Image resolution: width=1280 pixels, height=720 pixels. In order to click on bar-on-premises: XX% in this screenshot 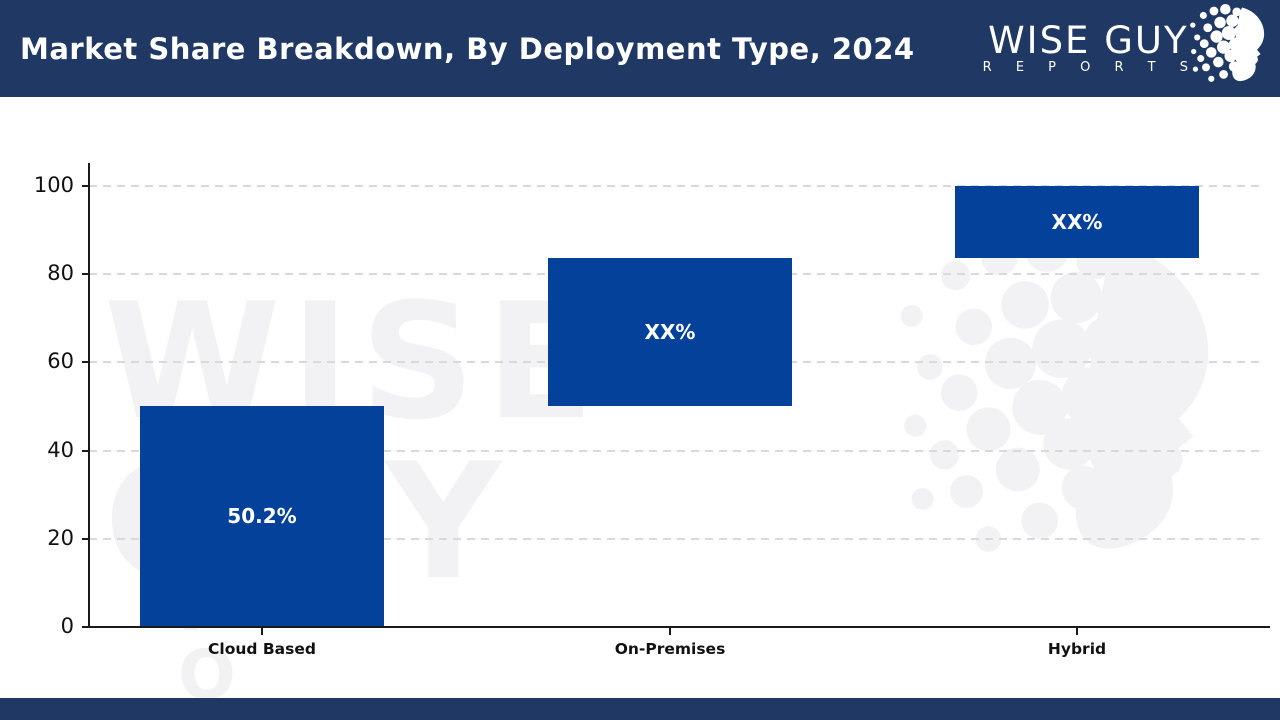, I will do `click(670, 332)`.